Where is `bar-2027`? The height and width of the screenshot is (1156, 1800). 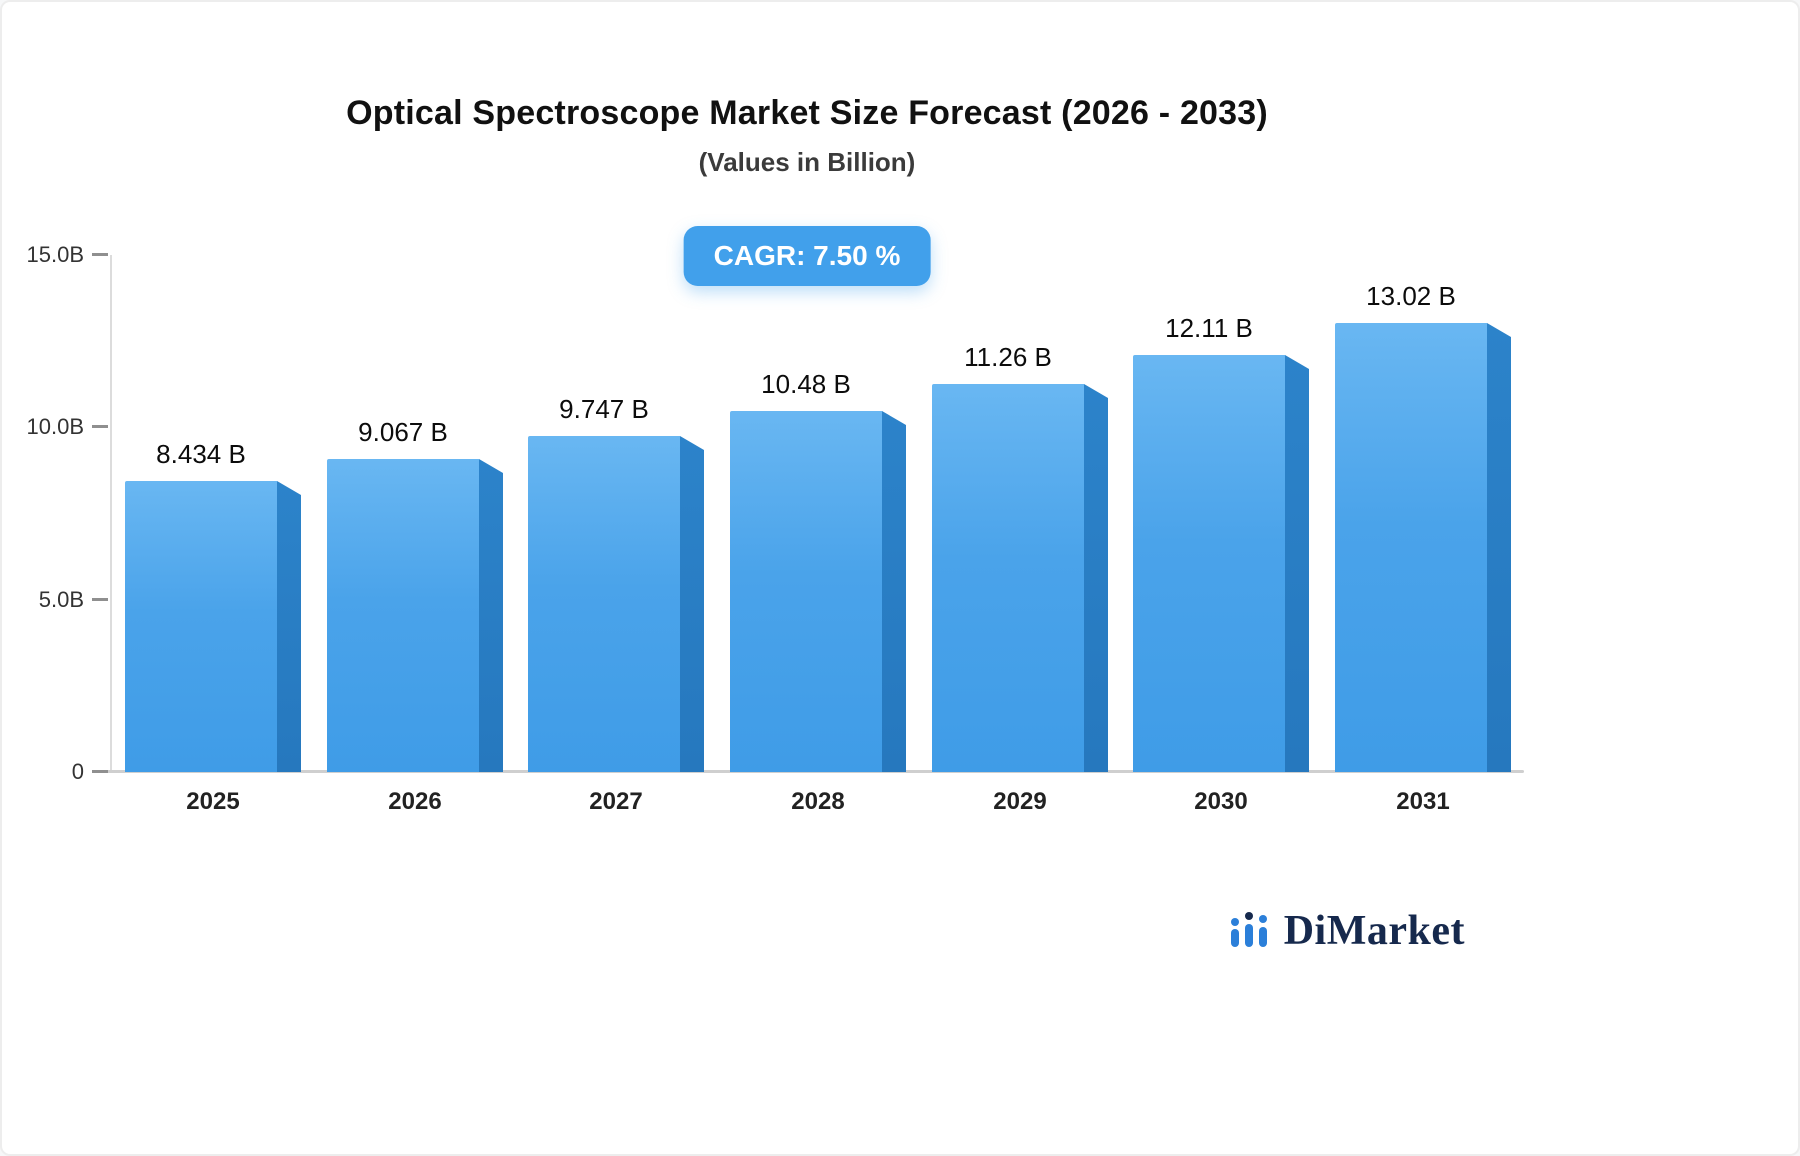 bar-2027 is located at coordinates (604, 604).